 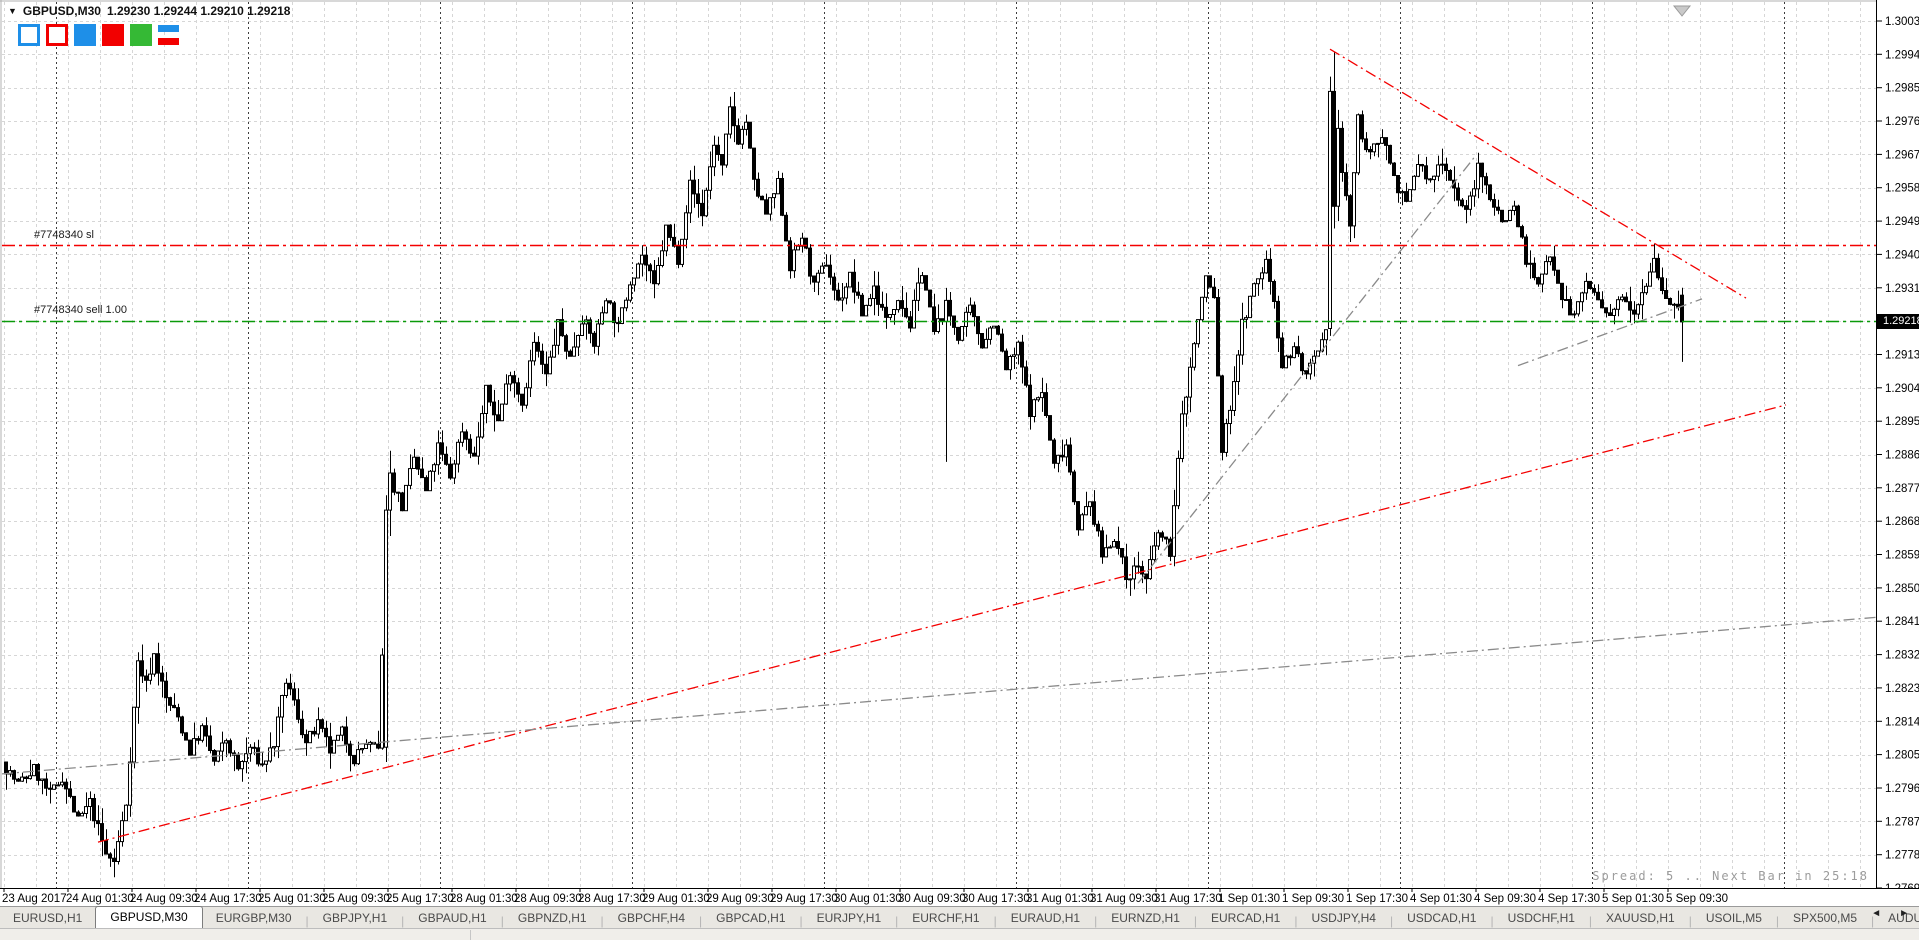 What do you see at coordinates (1145, 918) in the screenshot?
I see `tab-eurnzd-h1: EURNZD,H1` at bounding box center [1145, 918].